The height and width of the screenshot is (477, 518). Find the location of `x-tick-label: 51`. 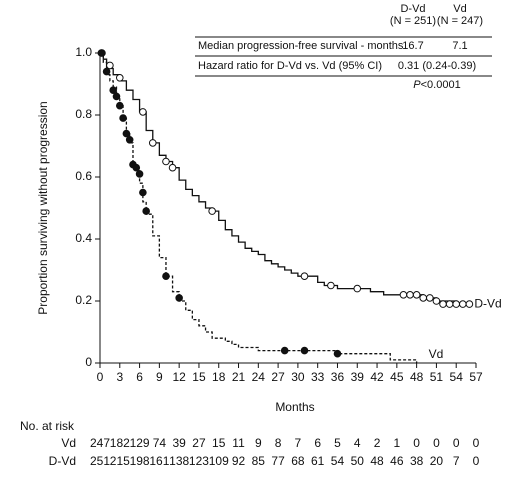

x-tick-label: 51 is located at coordinates (437, 377).